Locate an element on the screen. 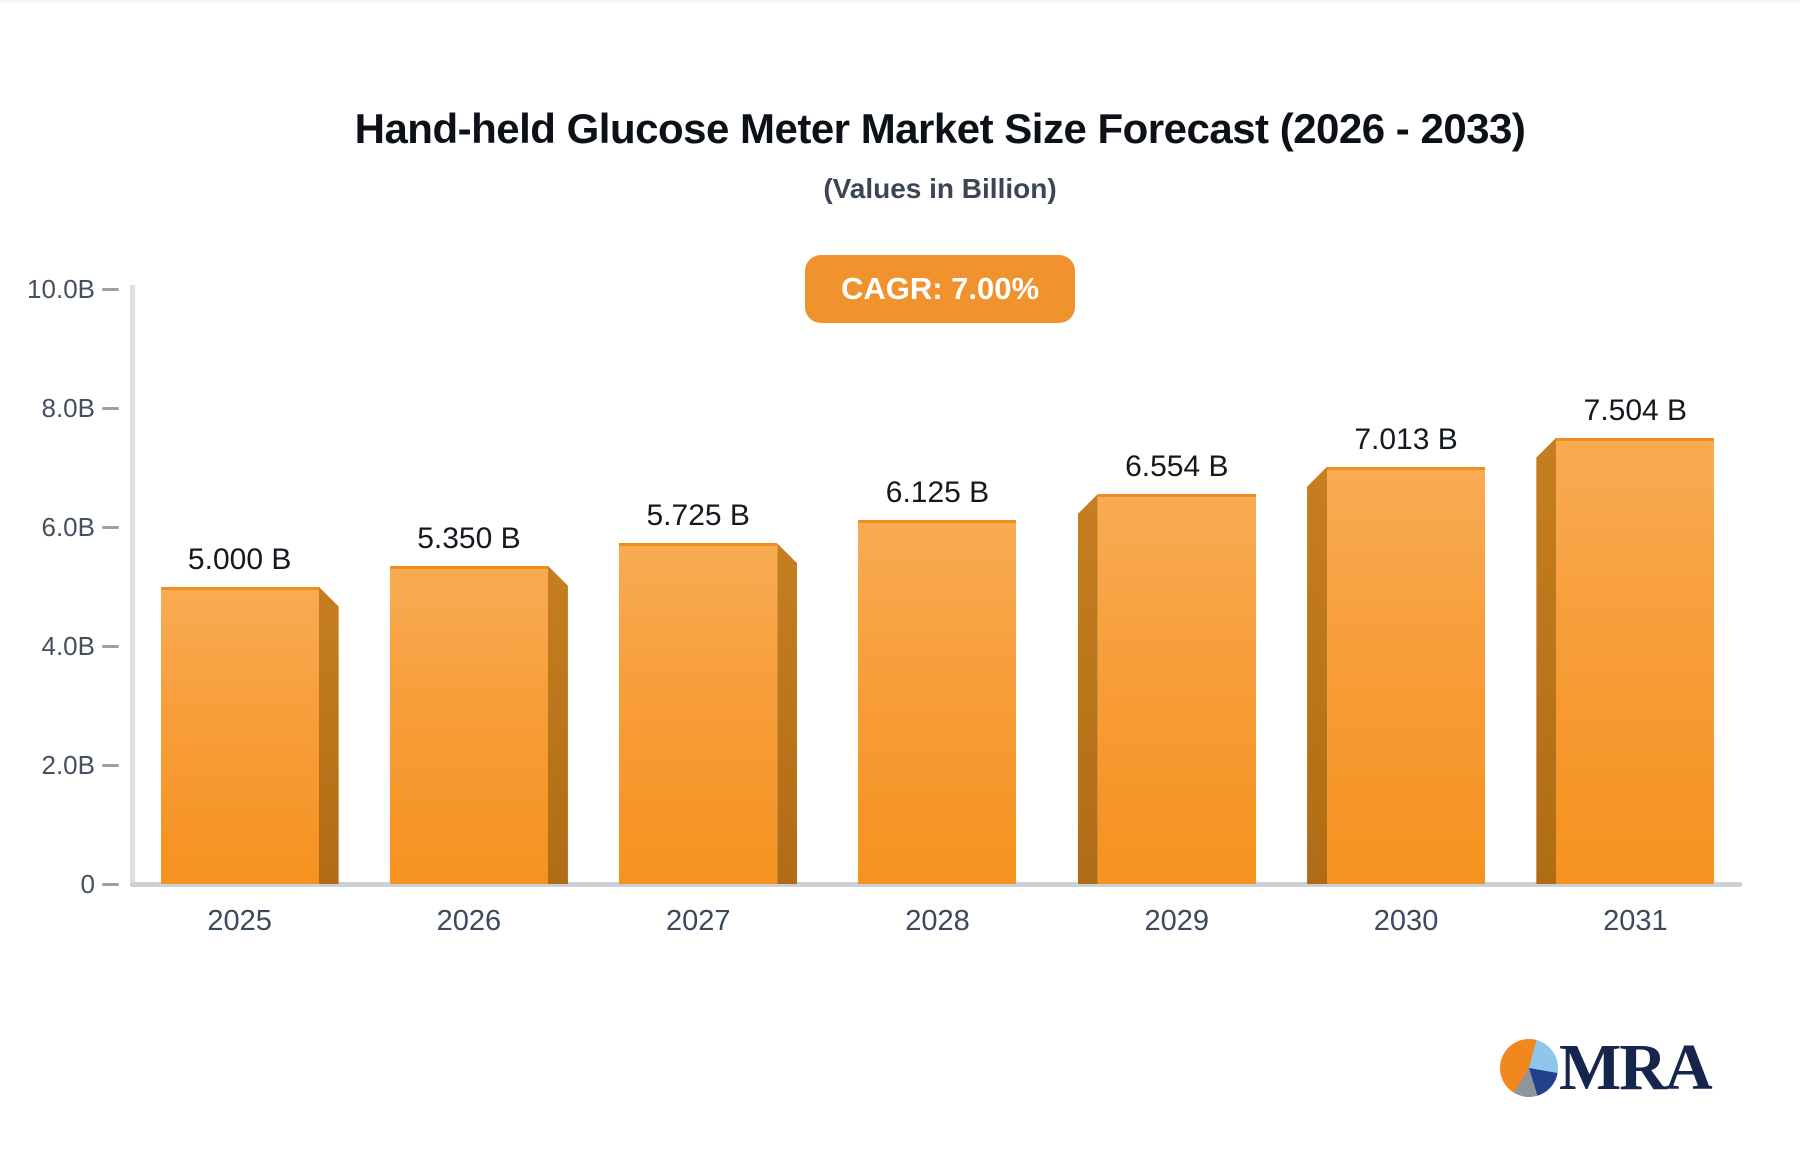 The image size is (1800, 1156). y-axis-tick-label: 0 is located at coordinates (87, 884).